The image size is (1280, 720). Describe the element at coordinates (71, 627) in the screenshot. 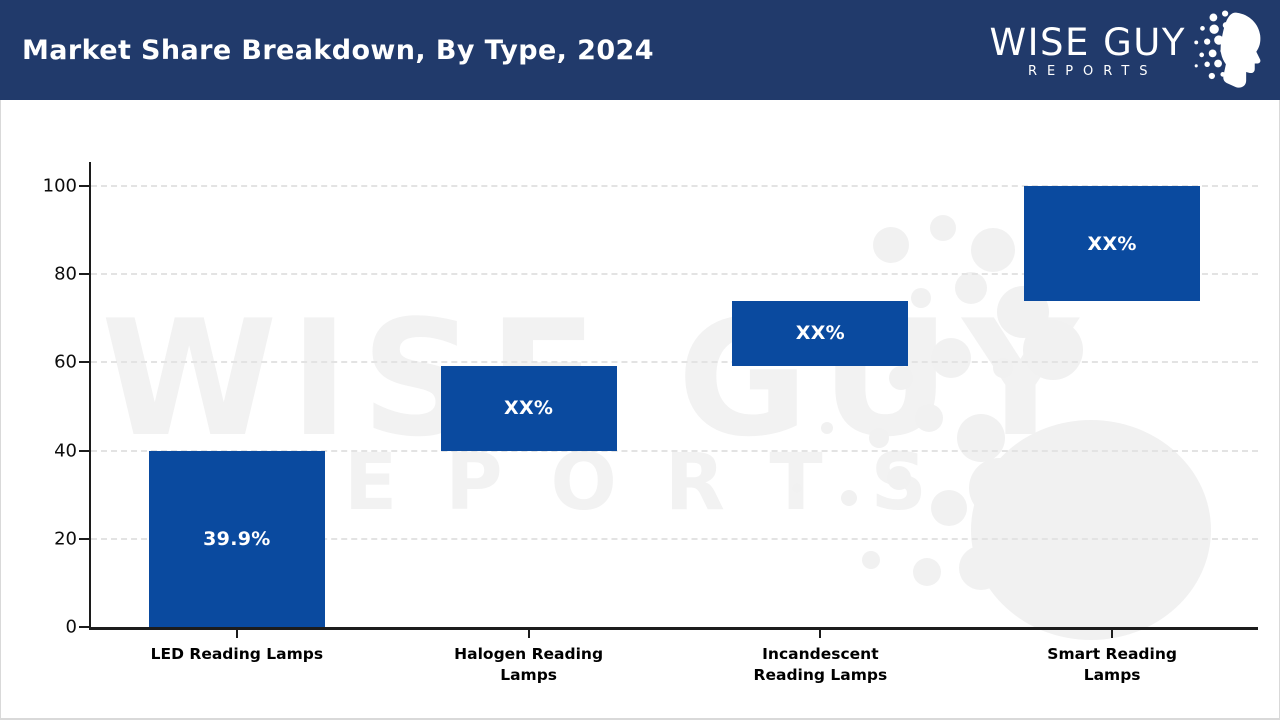

I see `y-axis-tick-label: 0` at that location.